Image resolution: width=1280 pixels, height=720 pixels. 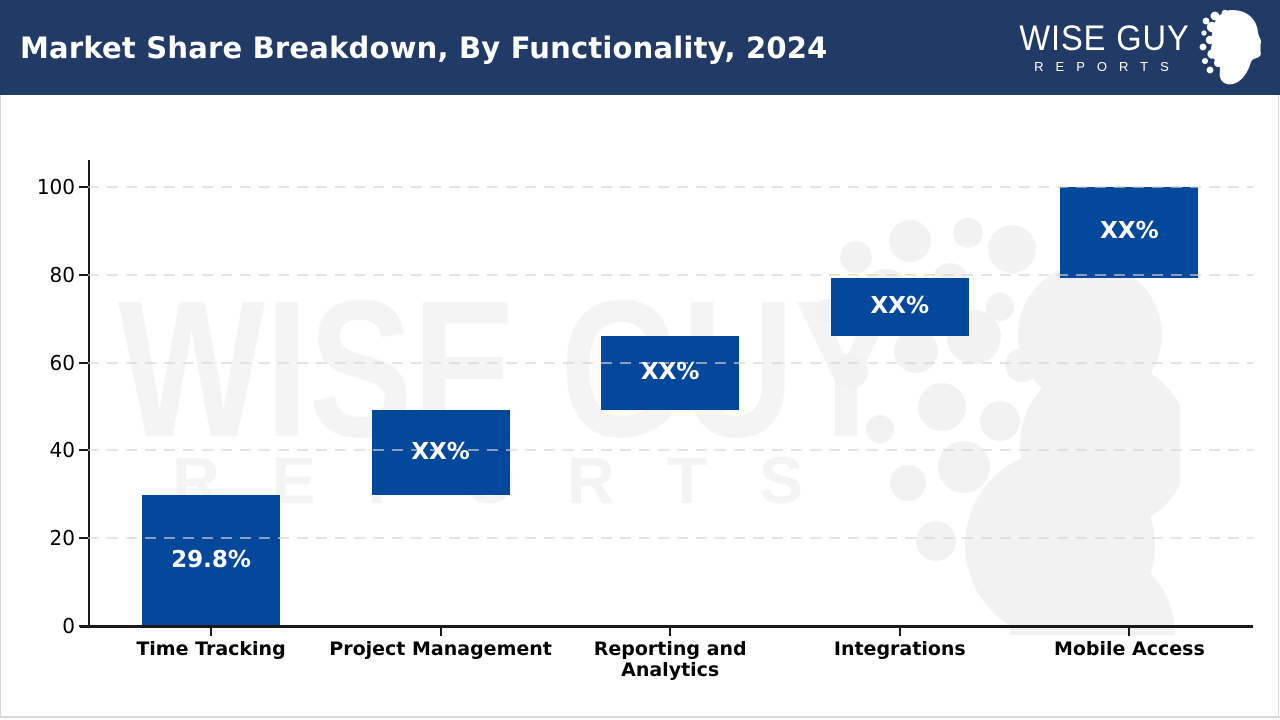 What do you see at coordinates (1129, 649) in the screenshot?
I see `x-category-label: Mobile Access` at bounding box center [1129, 649].